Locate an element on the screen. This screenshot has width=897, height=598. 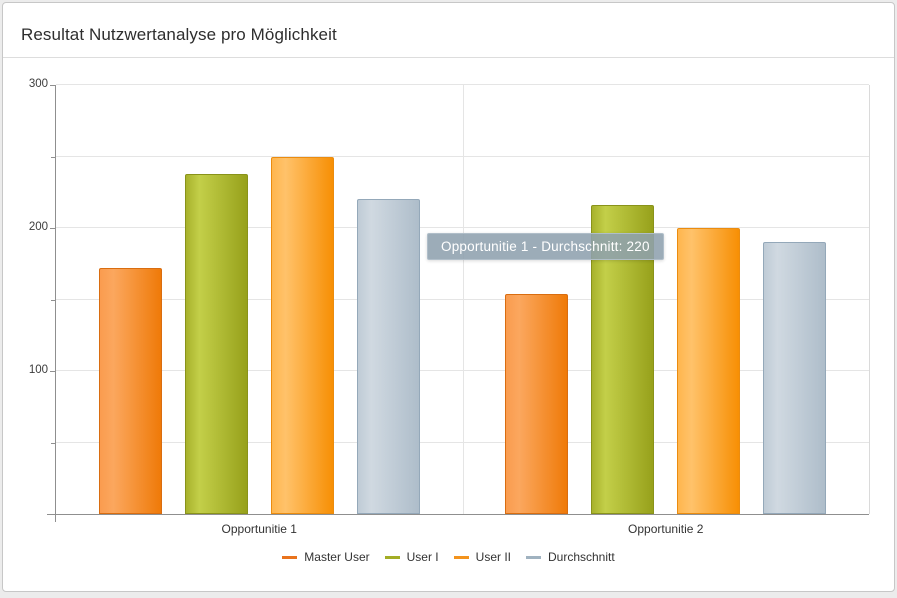
category-separator-line is located at coordinates (463, 299).